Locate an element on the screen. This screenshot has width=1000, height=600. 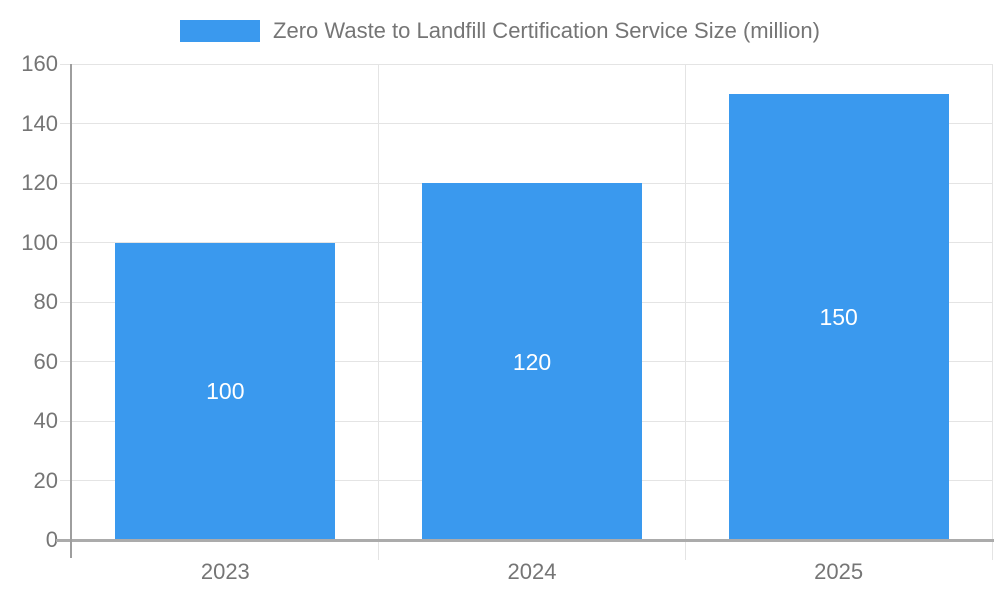
x-axis-line is located at coordinates (525, 540).